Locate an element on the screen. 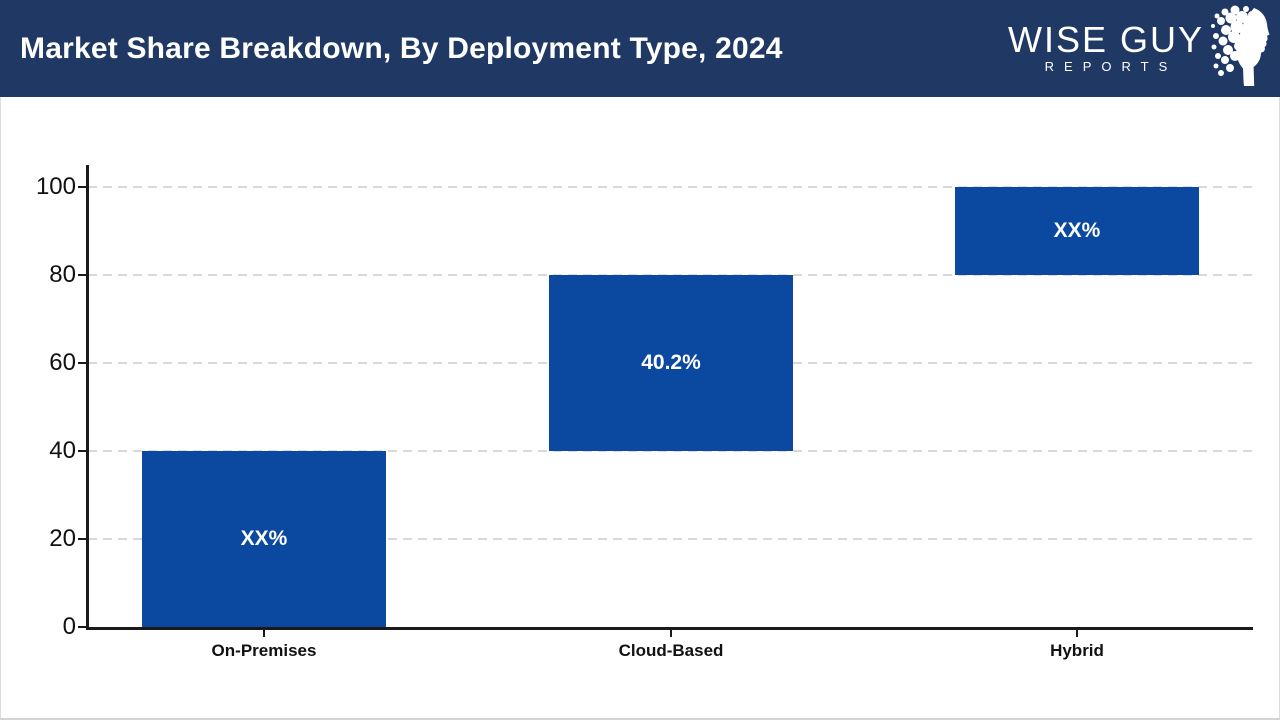 This screenshot has height=720, width=1280. y-axis-line is located at coordinates (87, 397).